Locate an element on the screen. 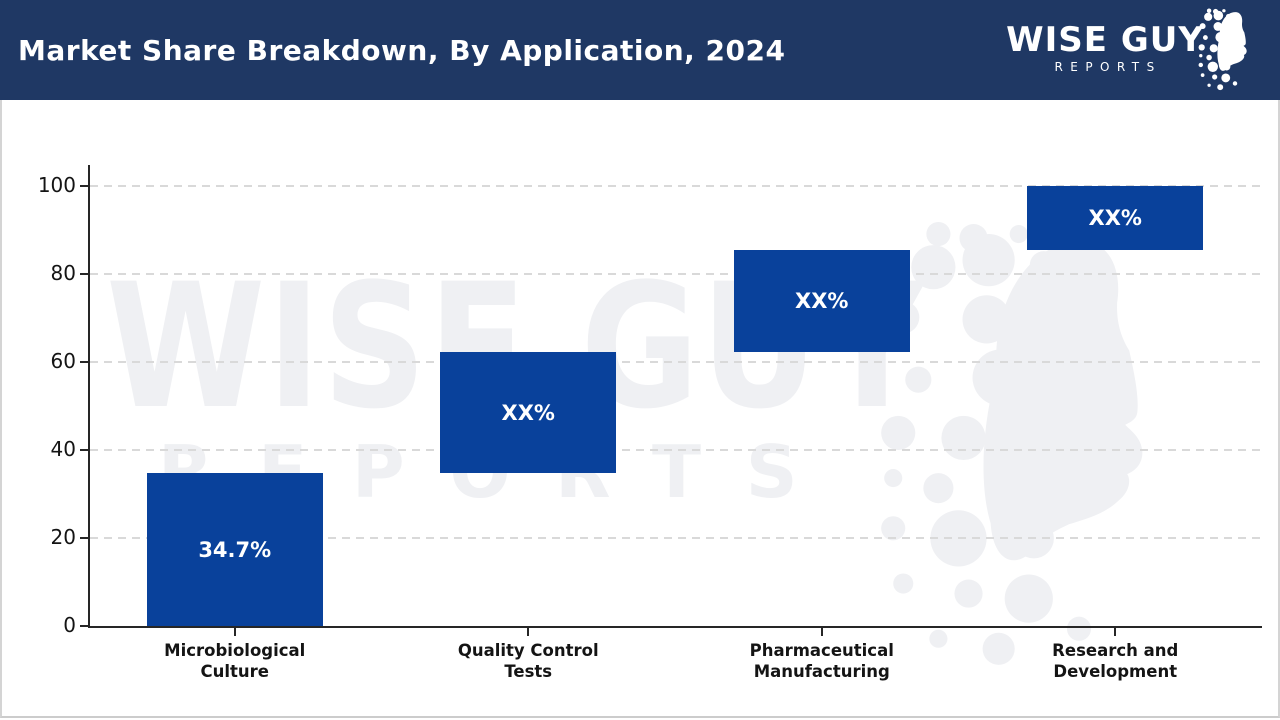 This screenshot has height=720, width=1280. bar-3: XX% is located at coordinates (821, 300).